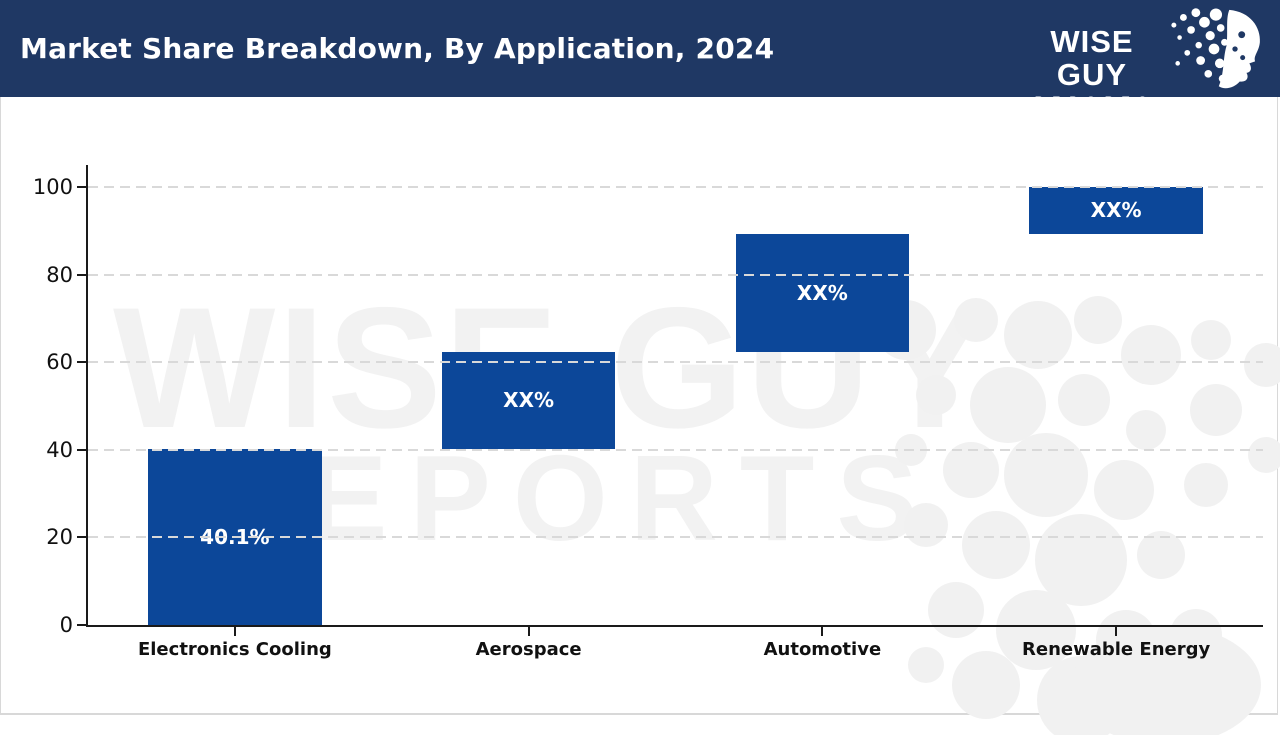 This screenshot has height=735, width=1280. I want to click on bar-value-label-automotive: XX%, so click(822, 292).